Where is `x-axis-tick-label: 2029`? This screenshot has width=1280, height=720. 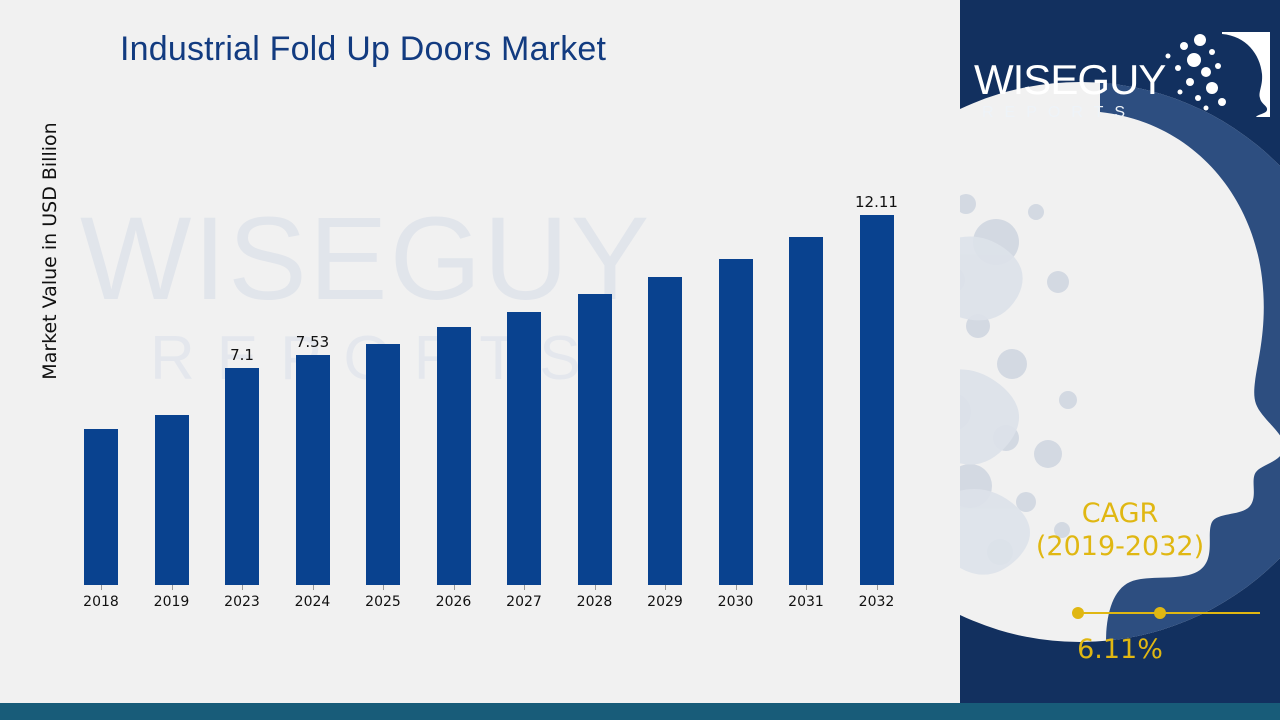
x-axis-tick-label: 2029 is located at coordinates (665, 602).